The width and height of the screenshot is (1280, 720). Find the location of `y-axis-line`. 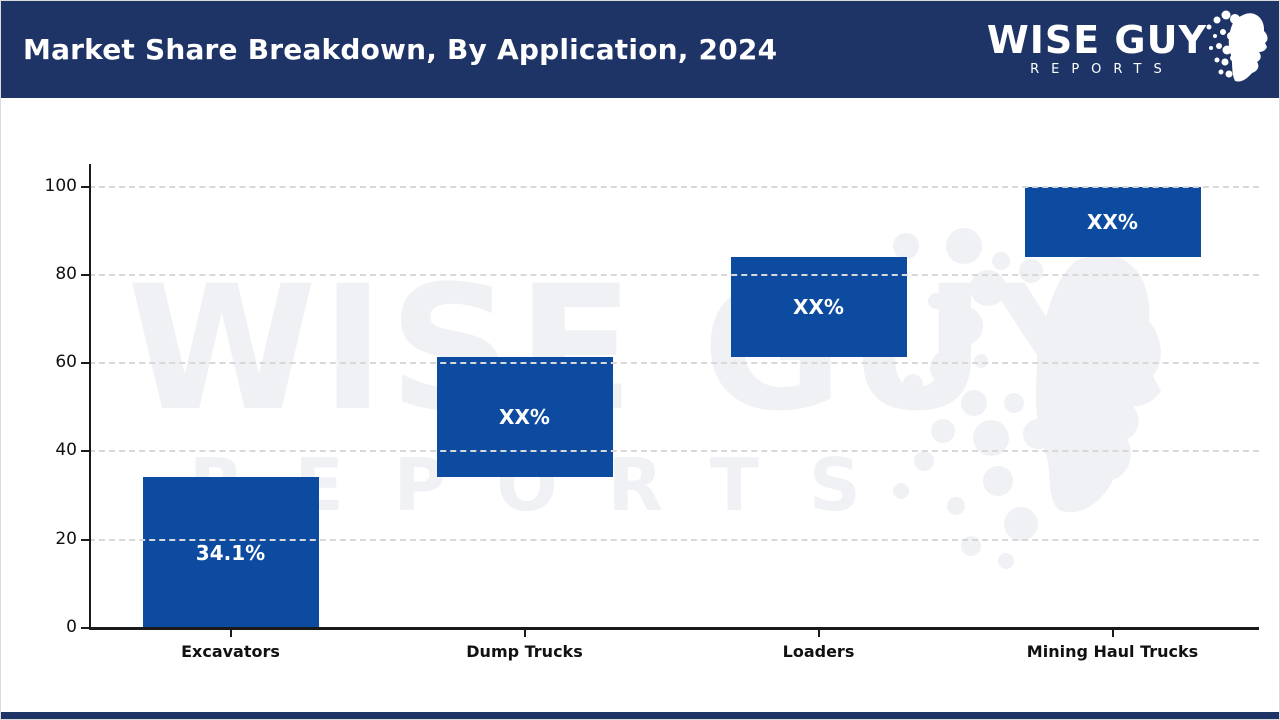

y-axis-line is located at coordinates (90, 397).